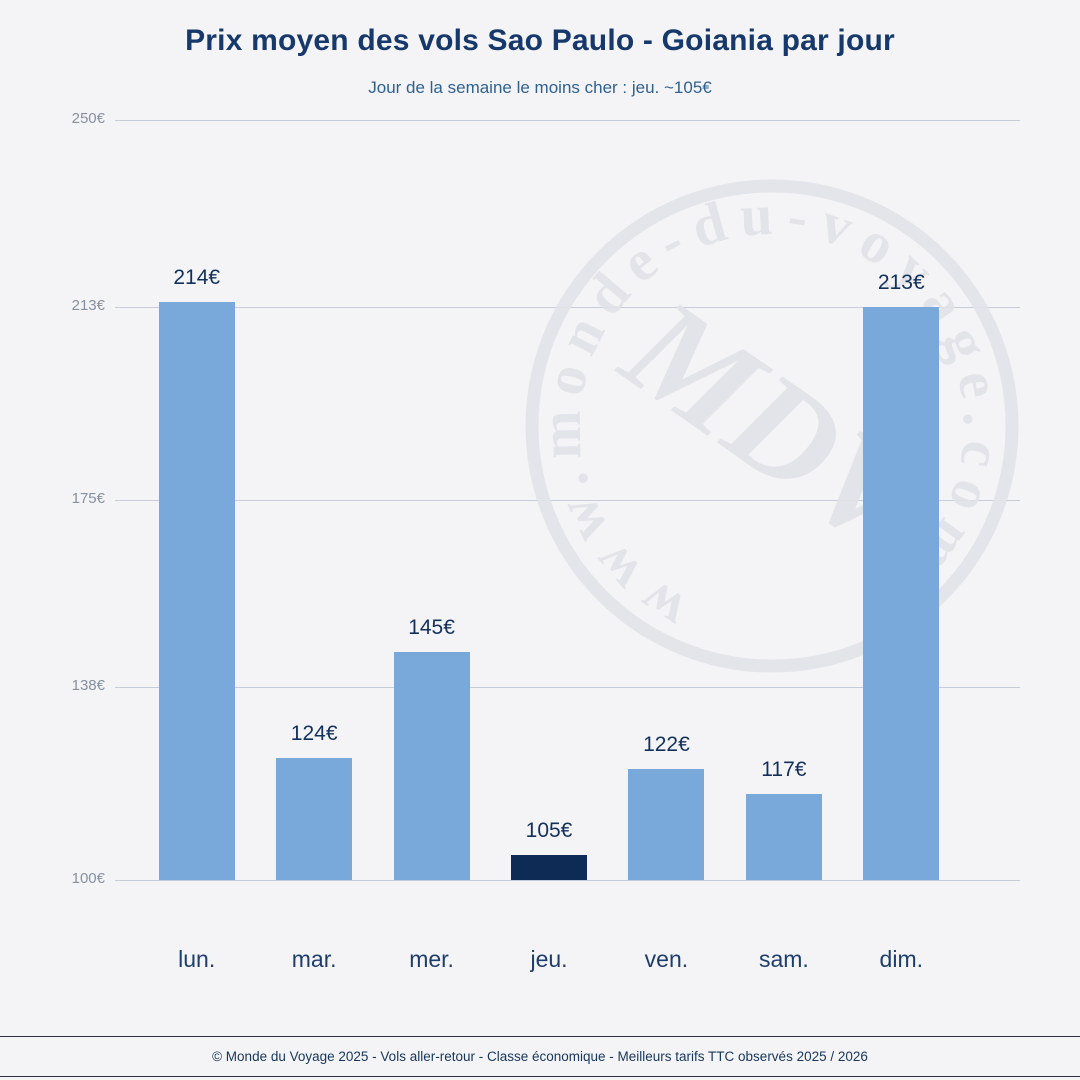 Image resolution: width=1080 pixels, height=1080 pixels. What do you see at coordinates (783, 836) in the screenshot?
I see `bar-sam` at bounding box center [783, 836].